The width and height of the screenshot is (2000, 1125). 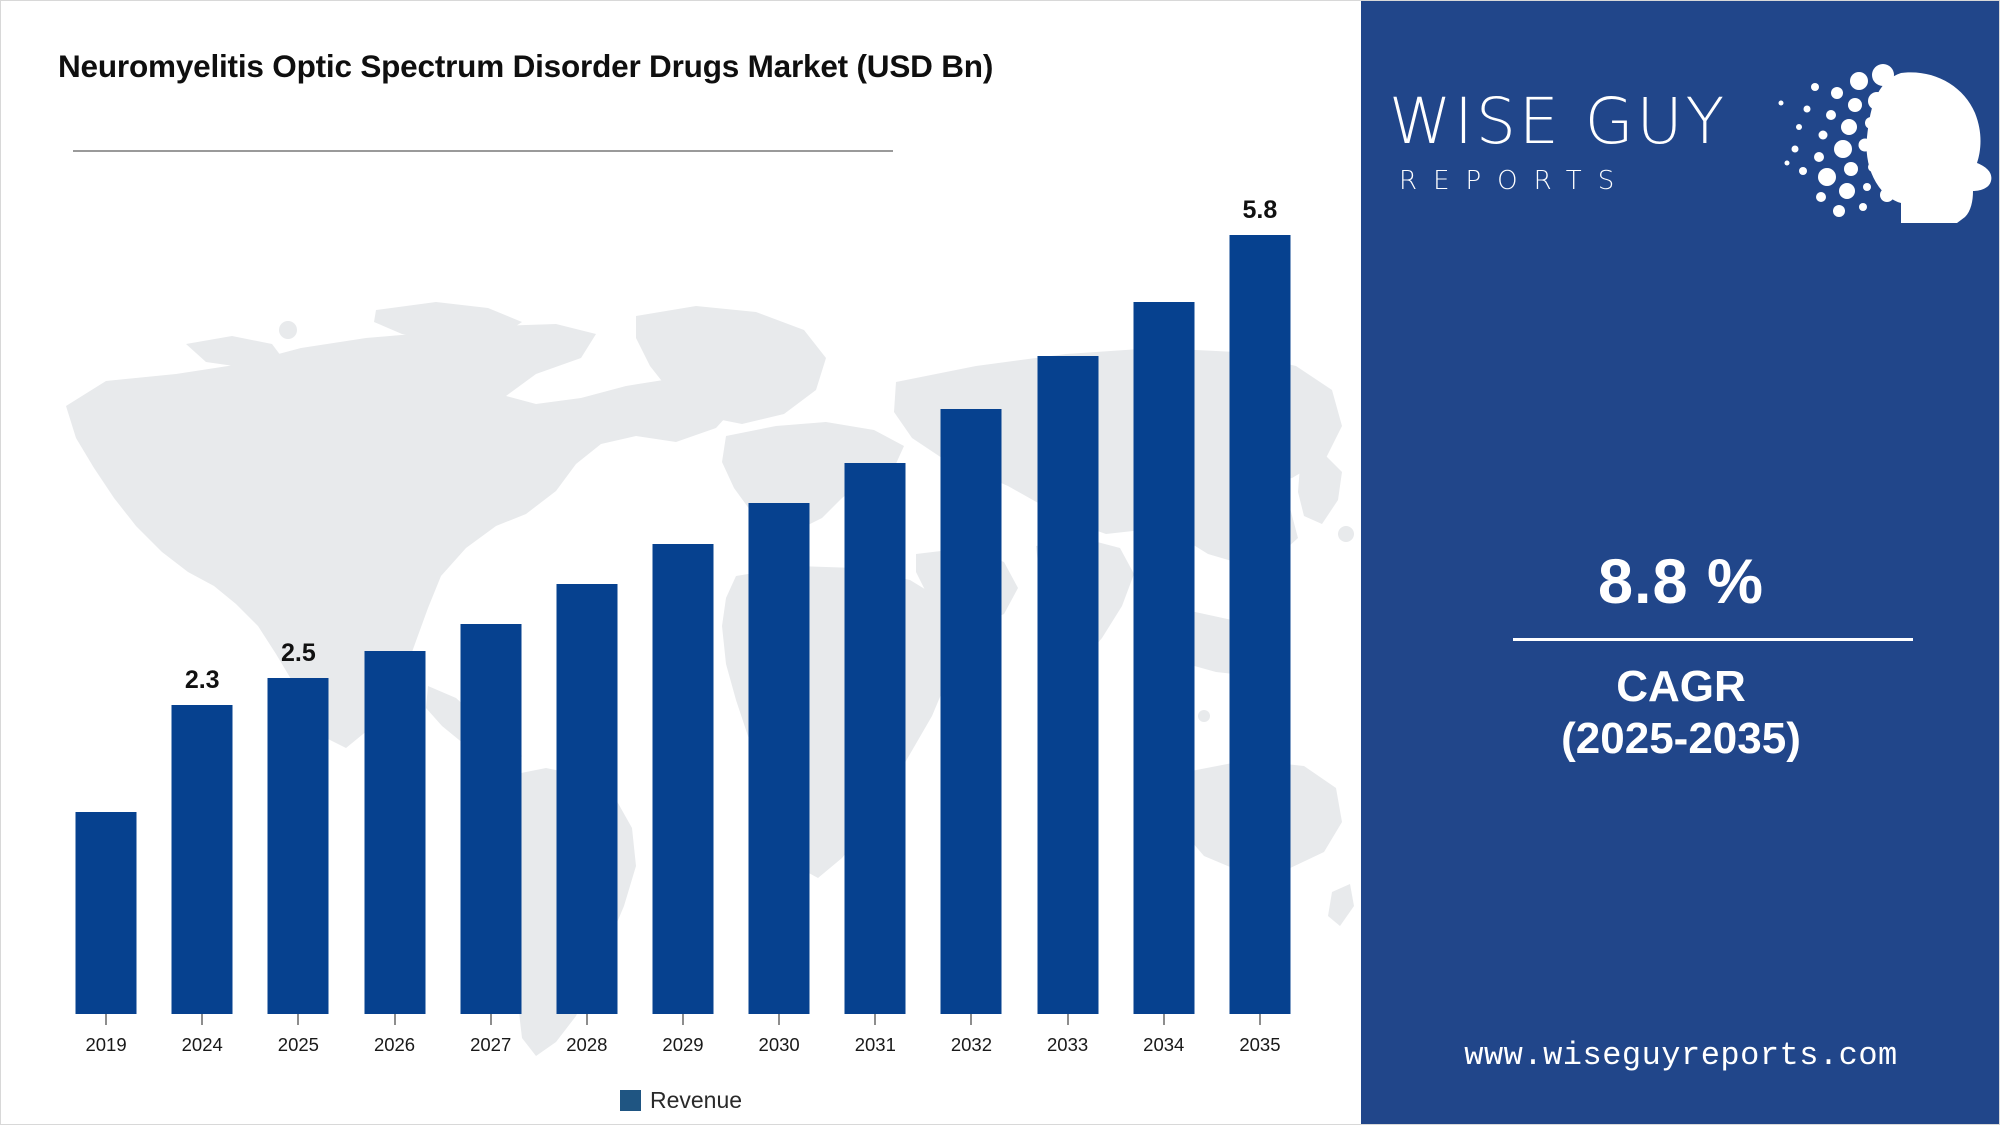 What do you see at coordinates (202, 679) in the screenshot?
I see `bar-value-label-2024: 2.3` at bounding box center [202, 679].